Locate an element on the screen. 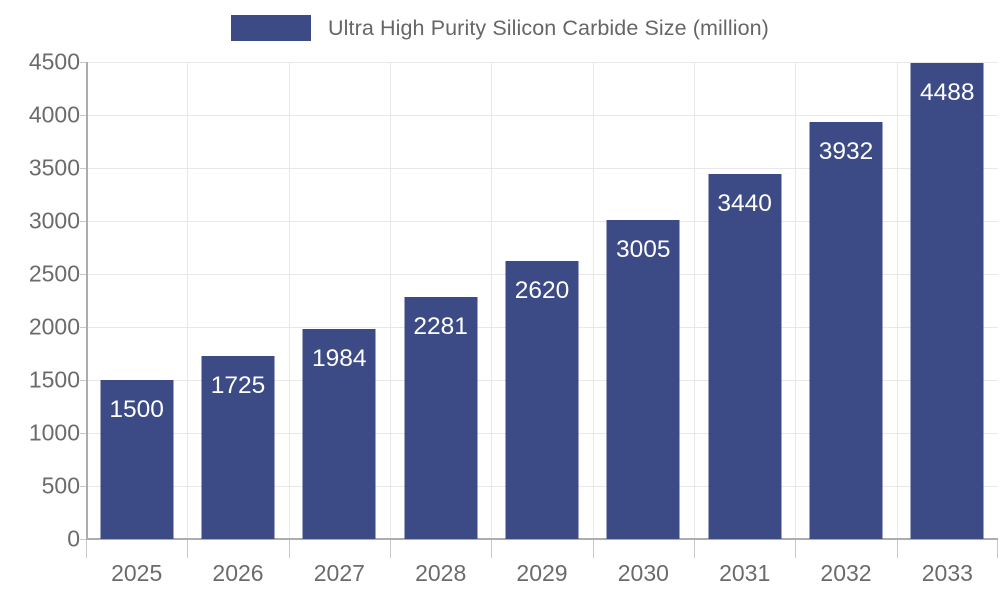 Image resolution: width=1000 pixels, height=600 pixels. y-axis-tick-label: 2000 is located at coordinates (54, 326).